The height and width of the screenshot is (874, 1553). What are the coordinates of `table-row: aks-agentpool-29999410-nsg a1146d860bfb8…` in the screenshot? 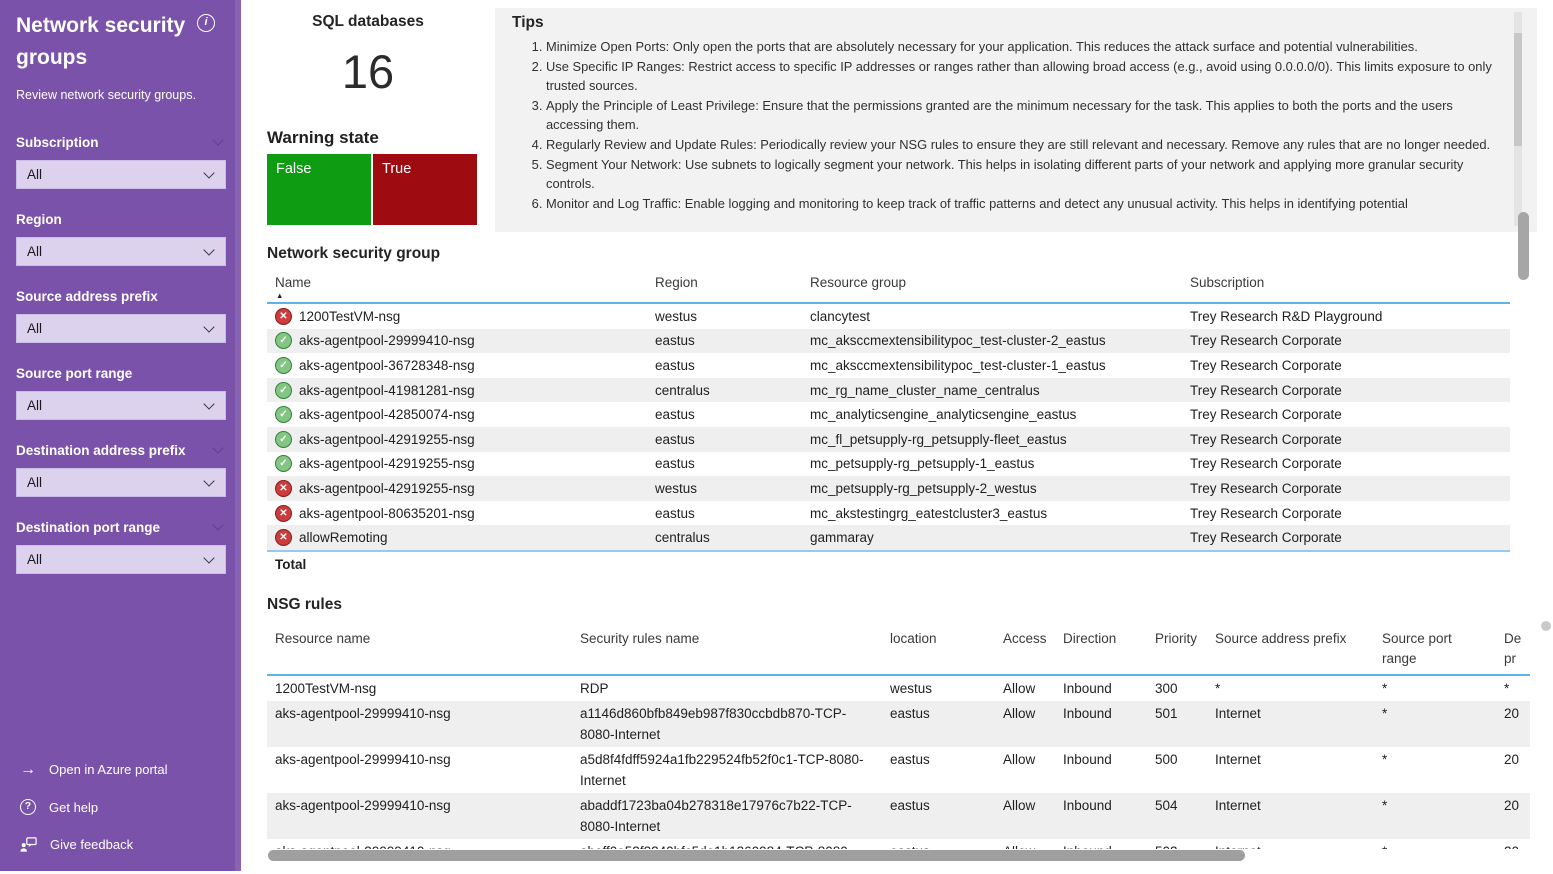 It's located at (898, 724).